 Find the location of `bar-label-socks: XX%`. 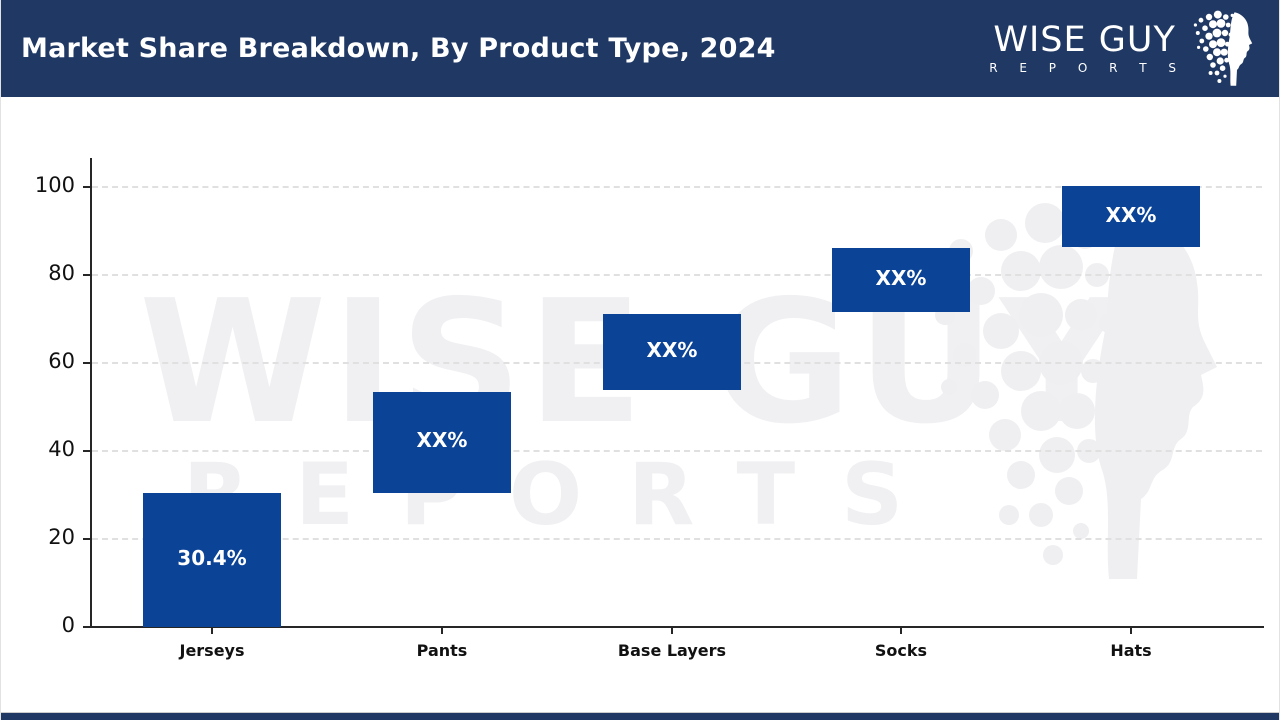

bar-label-socks: XX% is located at coordinates (901, 278).